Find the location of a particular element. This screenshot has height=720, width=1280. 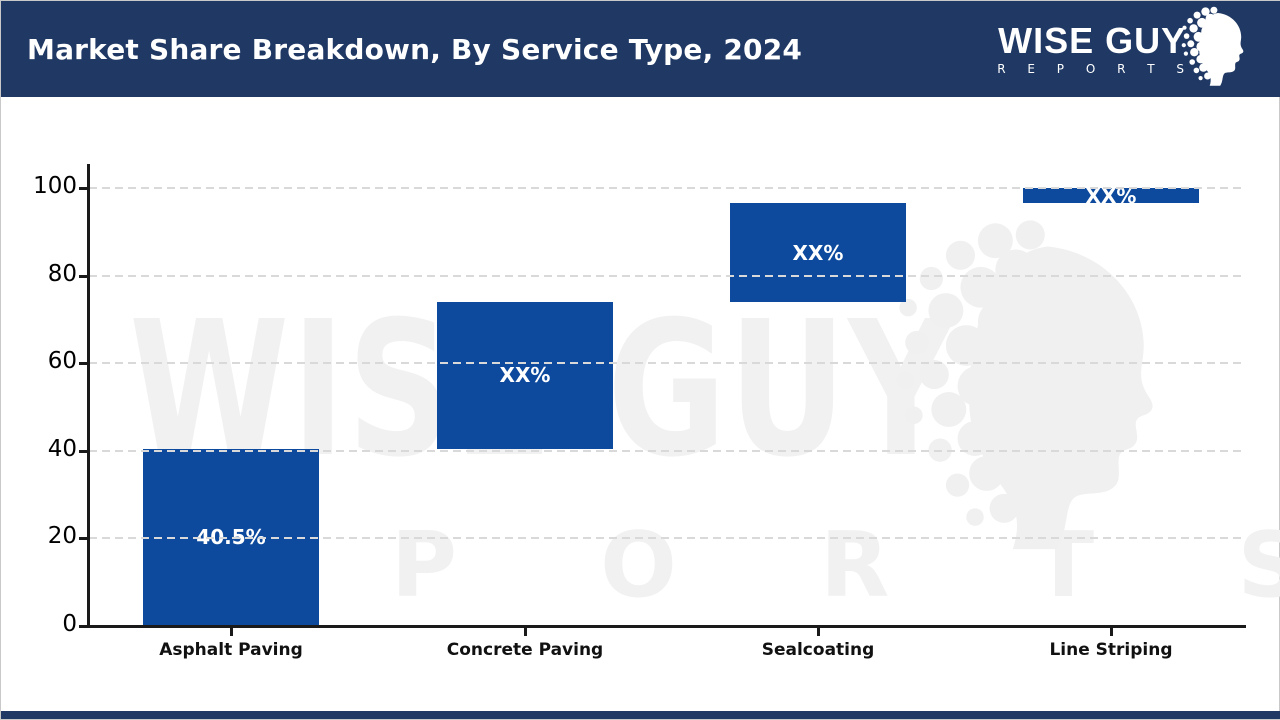

x-category-label: Concrete Paving is located at coordinates (525, 650).